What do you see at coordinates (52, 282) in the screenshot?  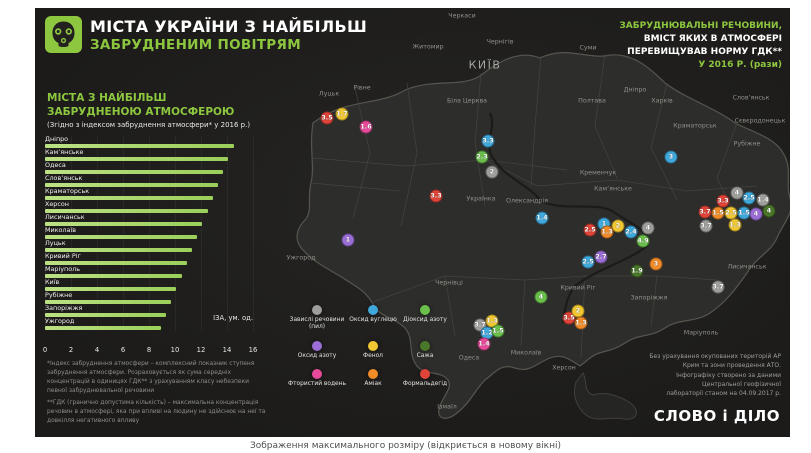 I see `bar-city-label: Київ` at bounding box center [52, 282].